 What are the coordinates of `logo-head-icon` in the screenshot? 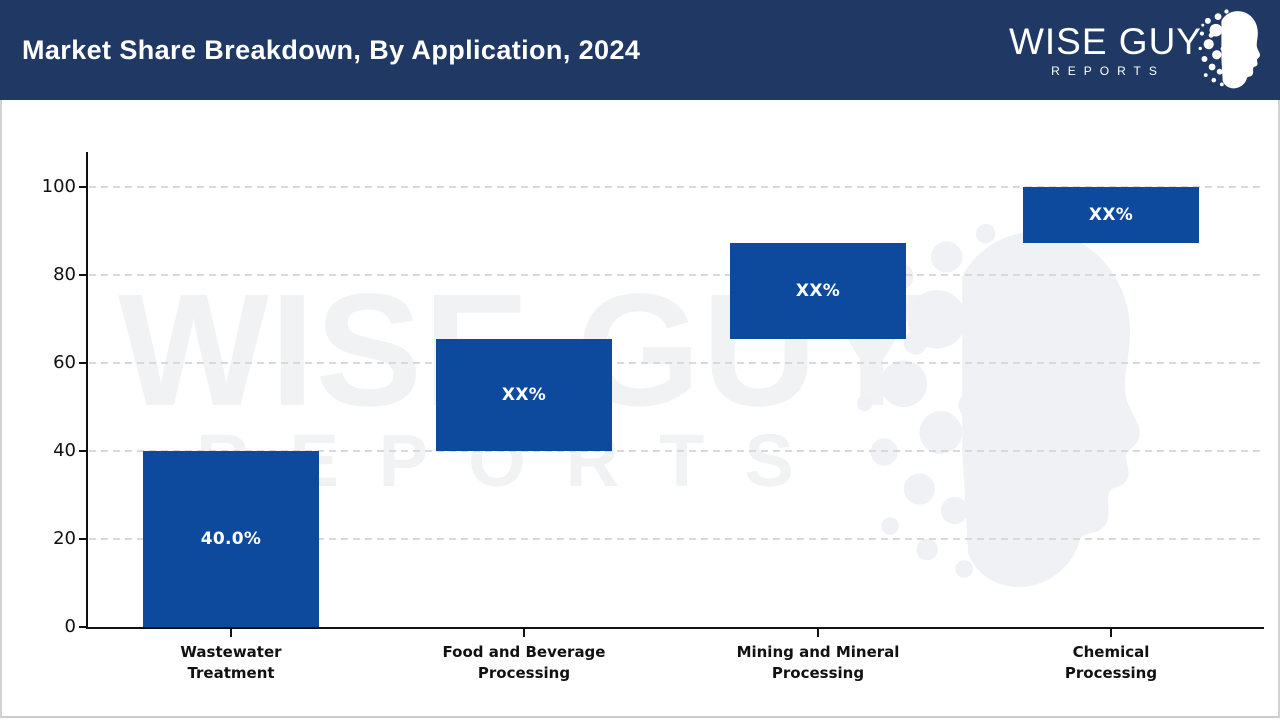 It's located at (1229, 49).